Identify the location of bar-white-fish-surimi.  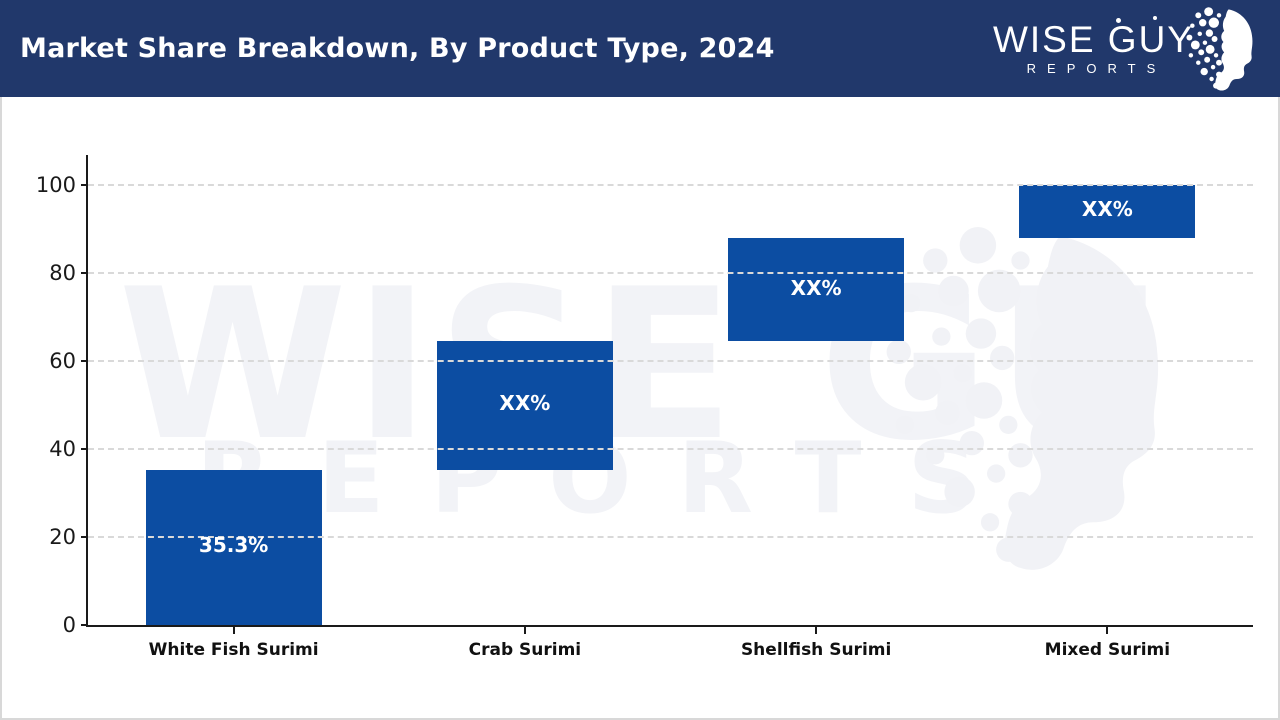
(233, 547).